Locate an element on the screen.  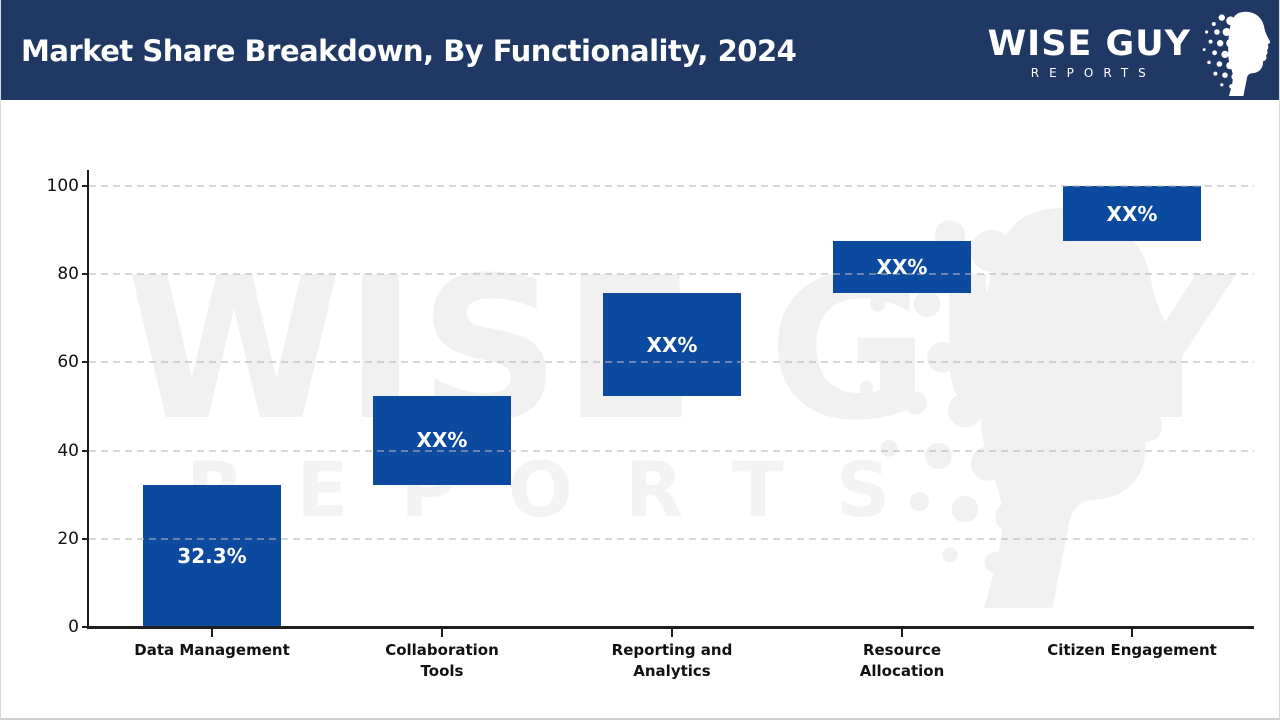
x-axis-line is located at coordinates (670, 627).